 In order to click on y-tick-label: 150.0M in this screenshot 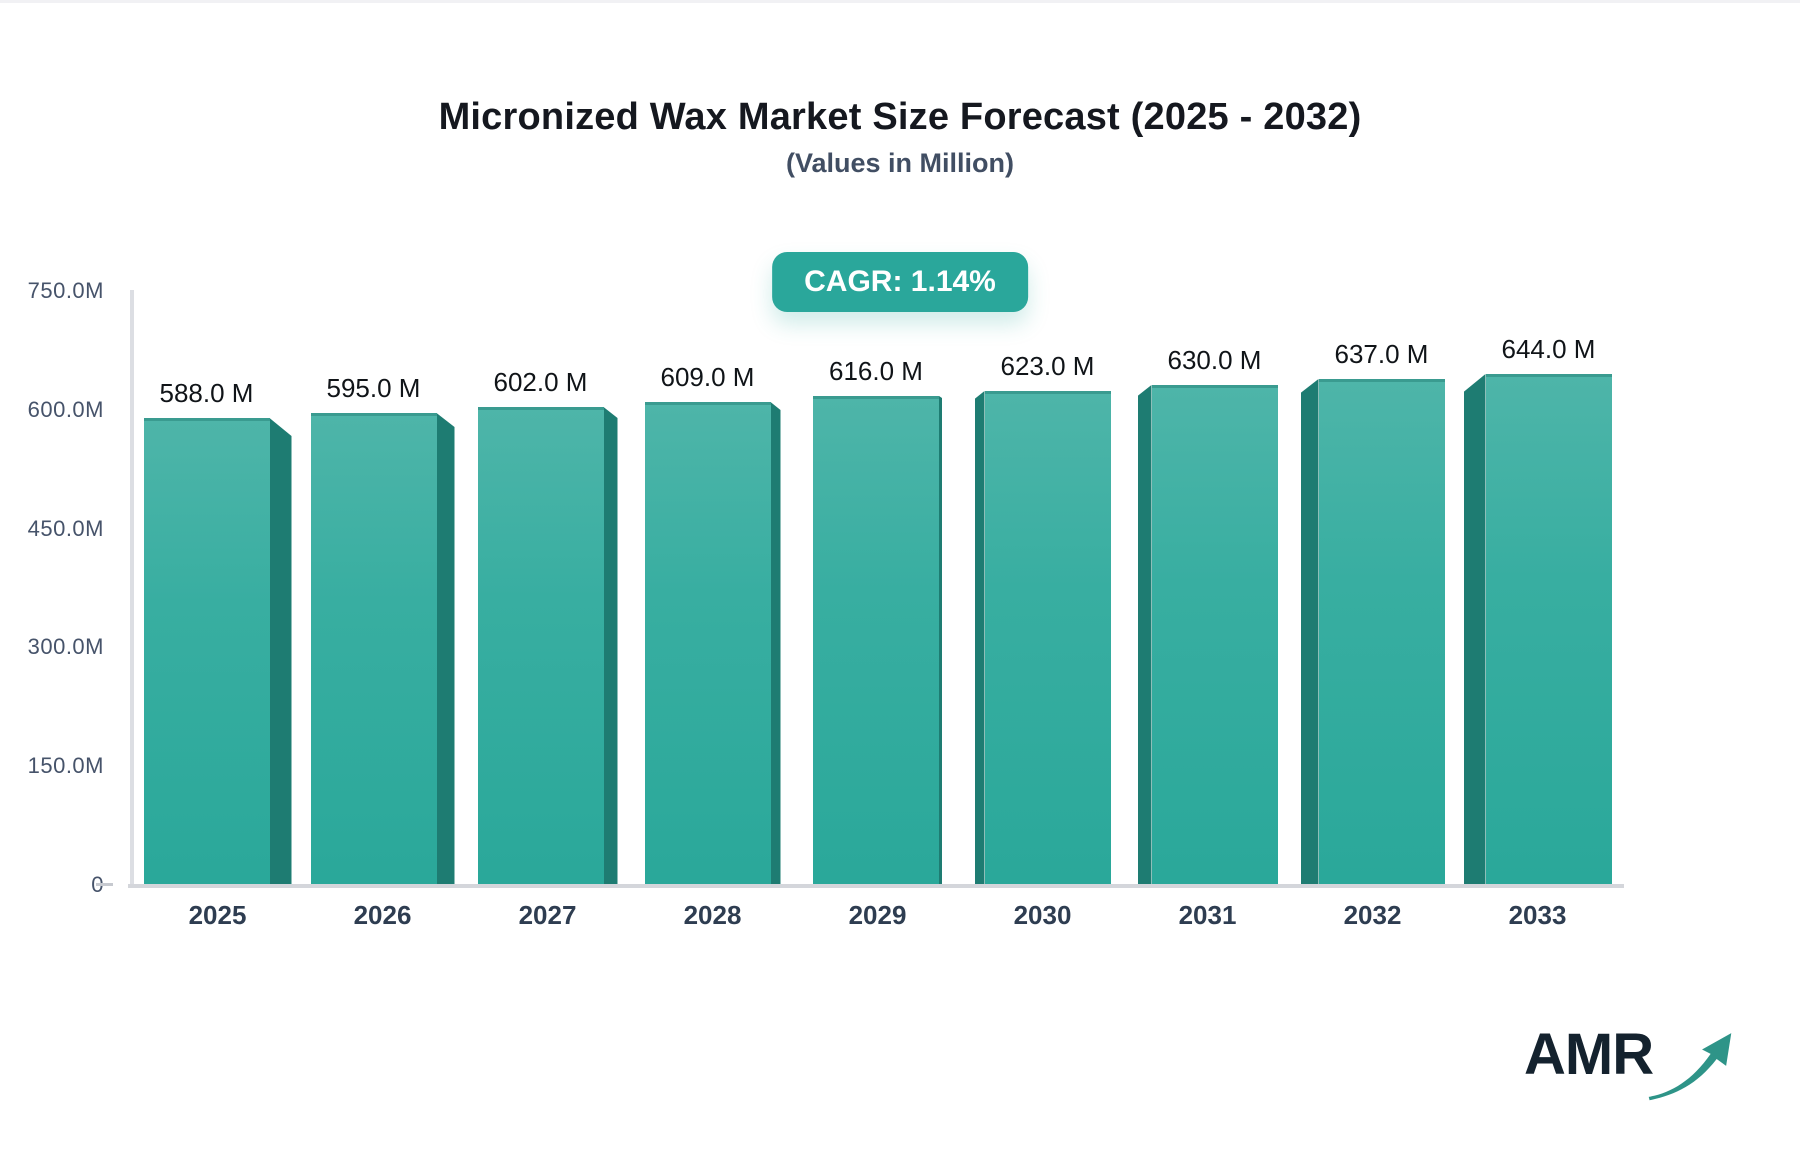, I will do `click(65, 766)`.